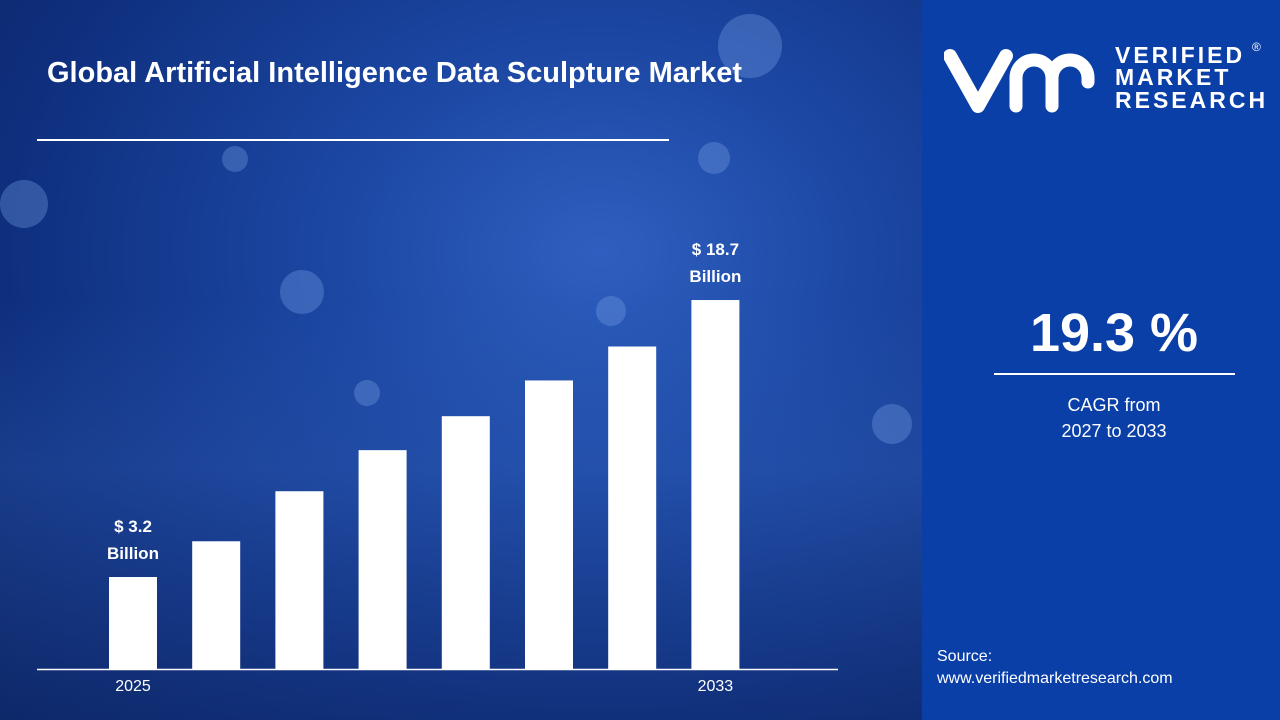 The image size is (1280, 720). I want to click on cagr-value: 19.3 %, so click(1114, 333).